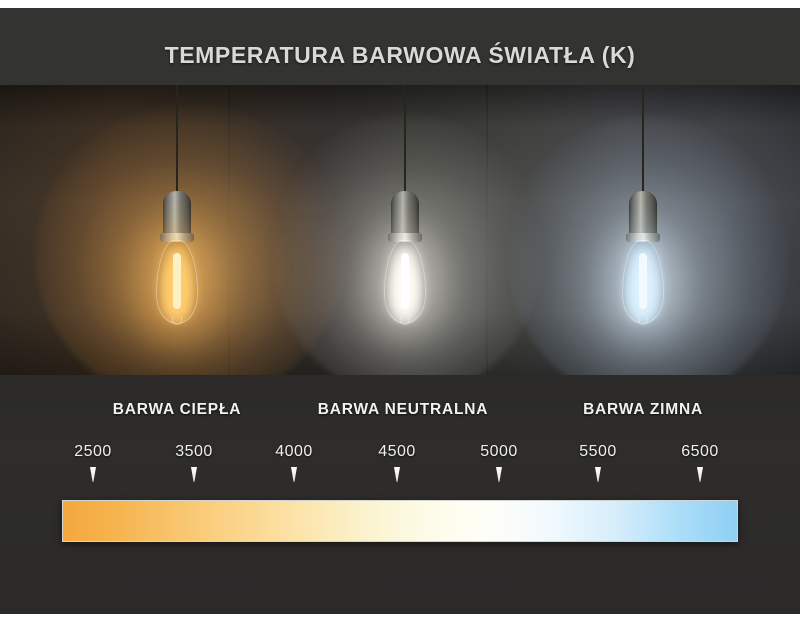 This screenshot has height=624, width=800. I want to click on scale-value-5500: 5500, so click(598, 451).